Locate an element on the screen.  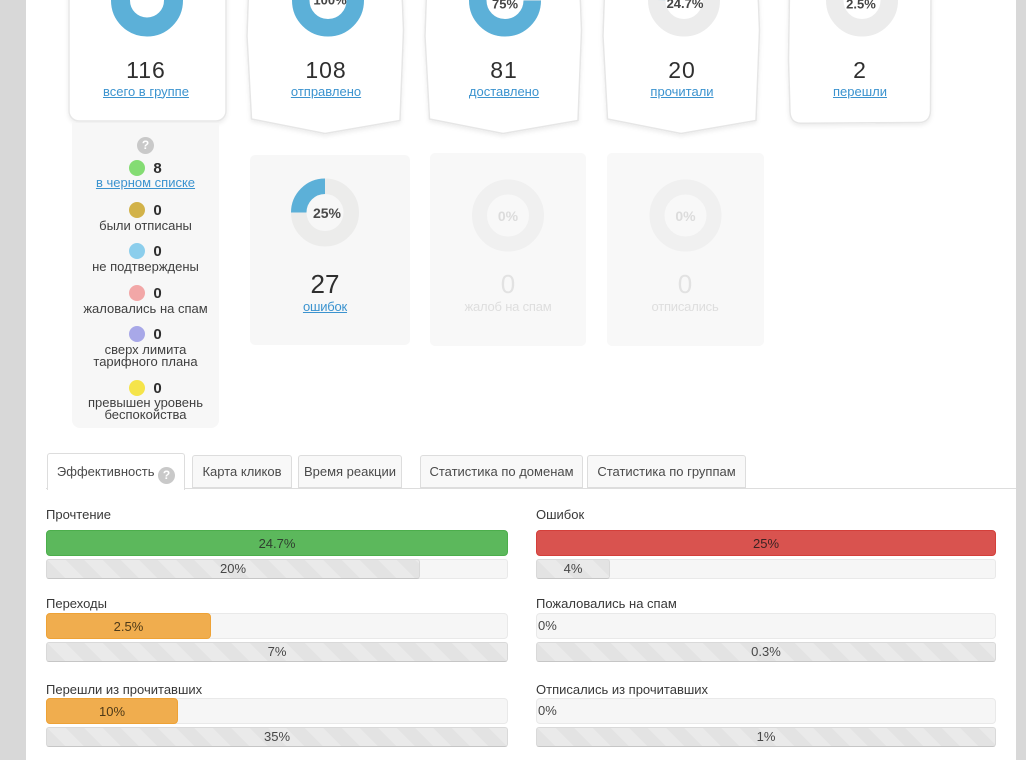
svg-text: 75% is located at coordinates (505, 6).